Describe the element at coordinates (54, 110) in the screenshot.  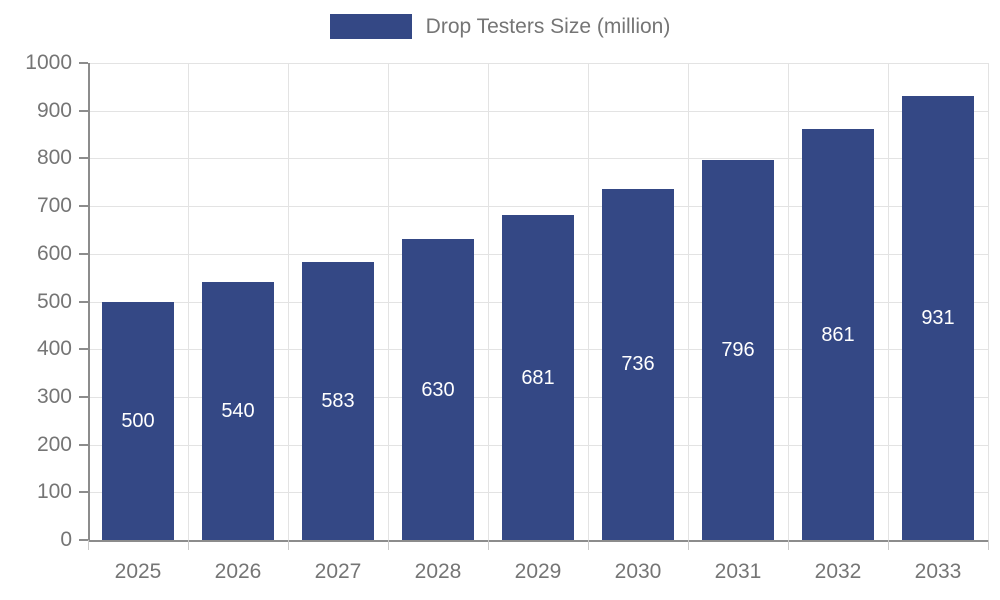
I see `y-axis-label: 900` at that location.